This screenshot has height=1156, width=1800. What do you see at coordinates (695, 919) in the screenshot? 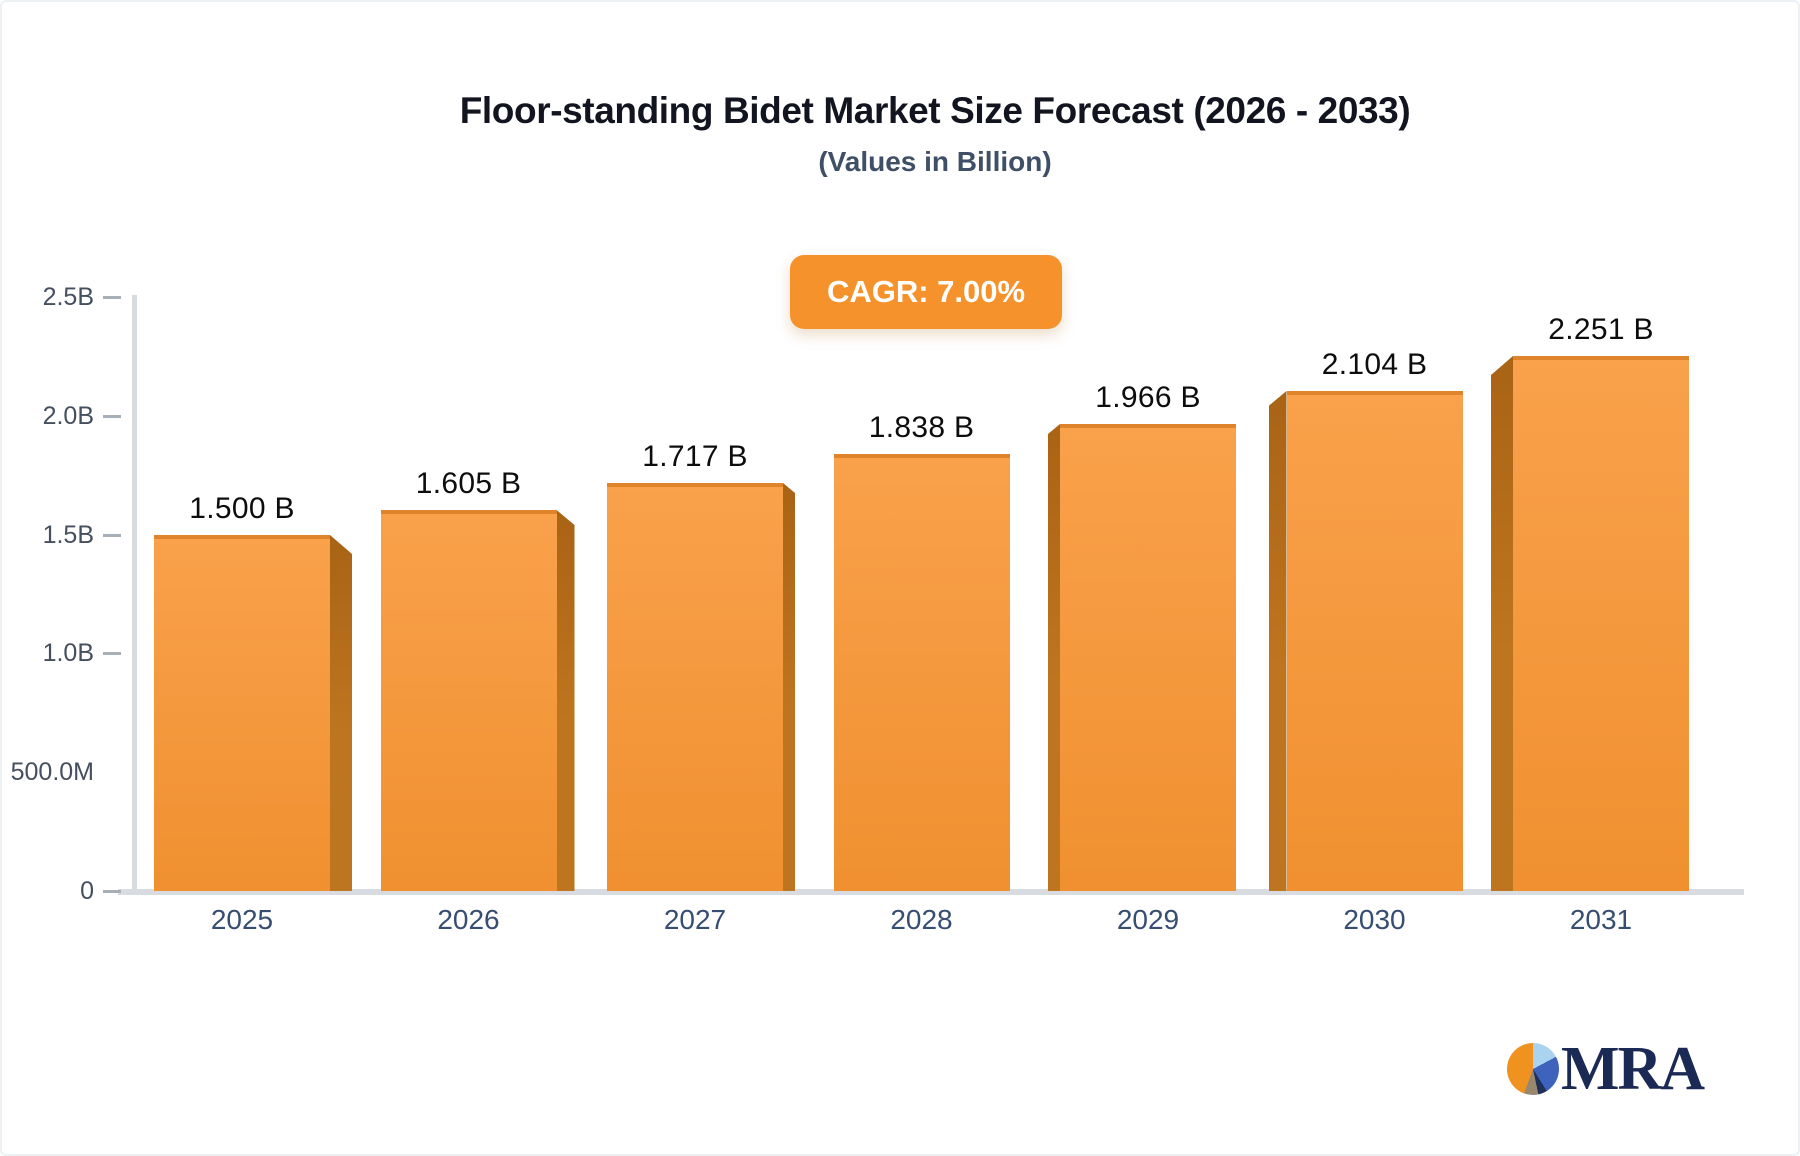
I see `x-axis-label: 2027` at bounding box center [695, 919].